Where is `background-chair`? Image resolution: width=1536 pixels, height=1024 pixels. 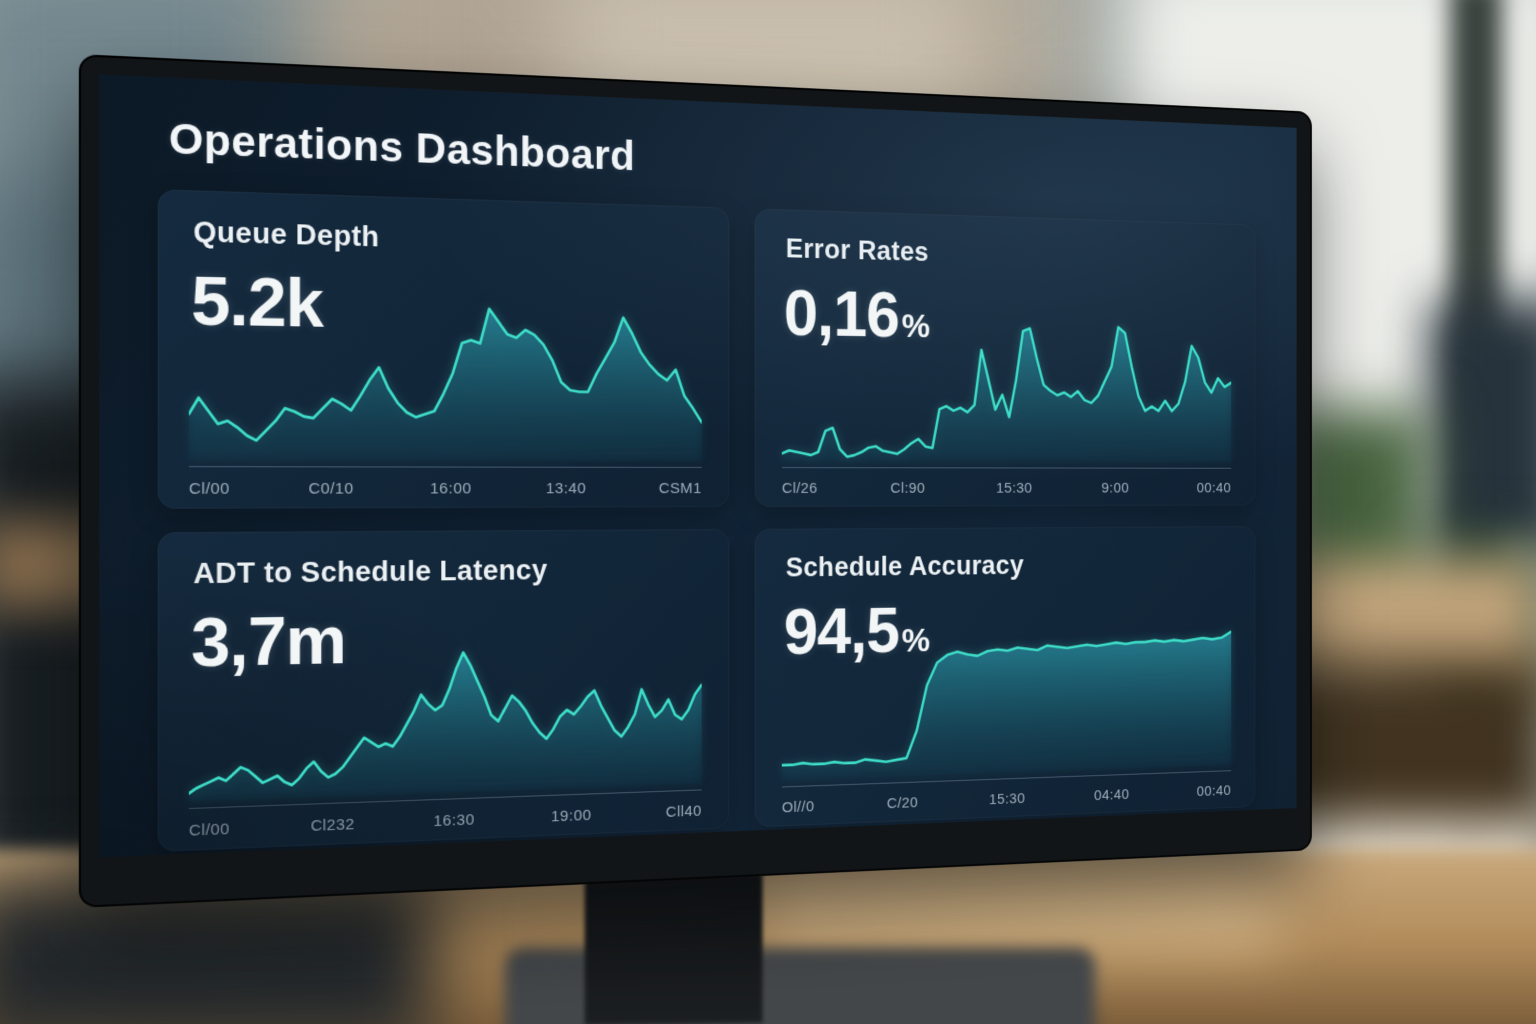
background-chair is located at coordinates (1483, 430).